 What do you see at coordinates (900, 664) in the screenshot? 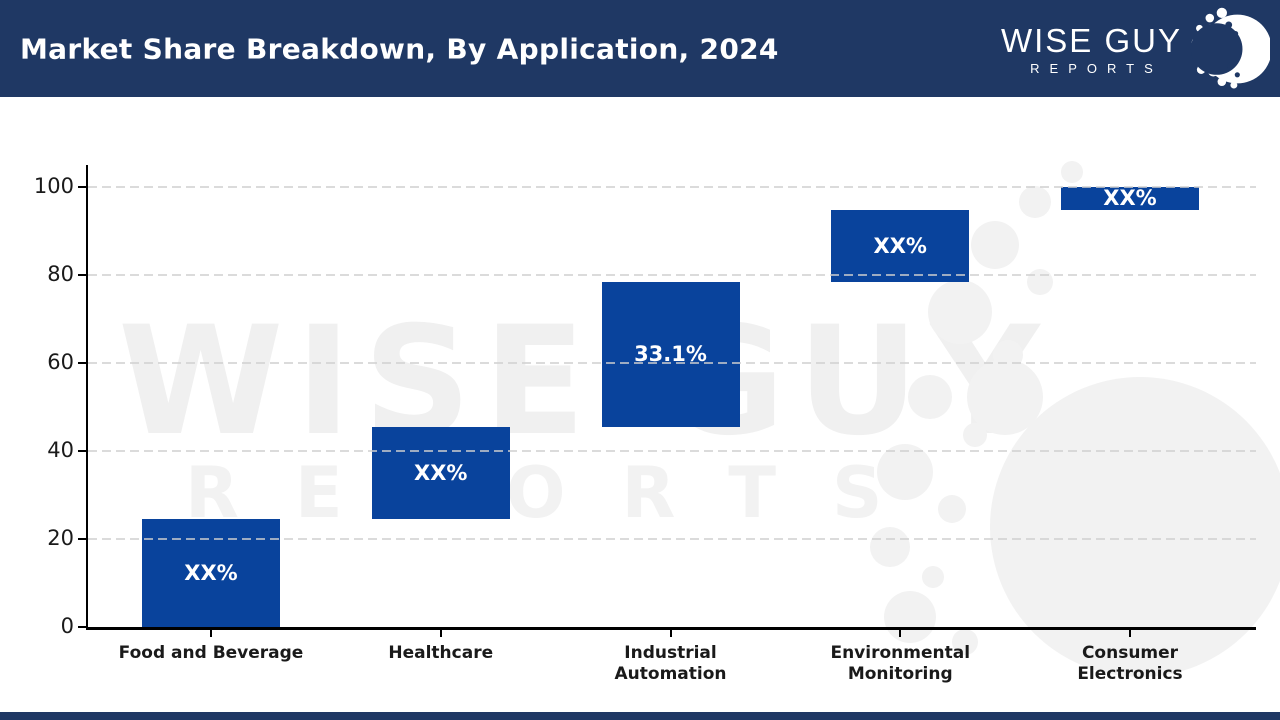
I see `x-tick-label-environmental-monitoring: Environmental Monitoring` at bounding box center [900, 664].